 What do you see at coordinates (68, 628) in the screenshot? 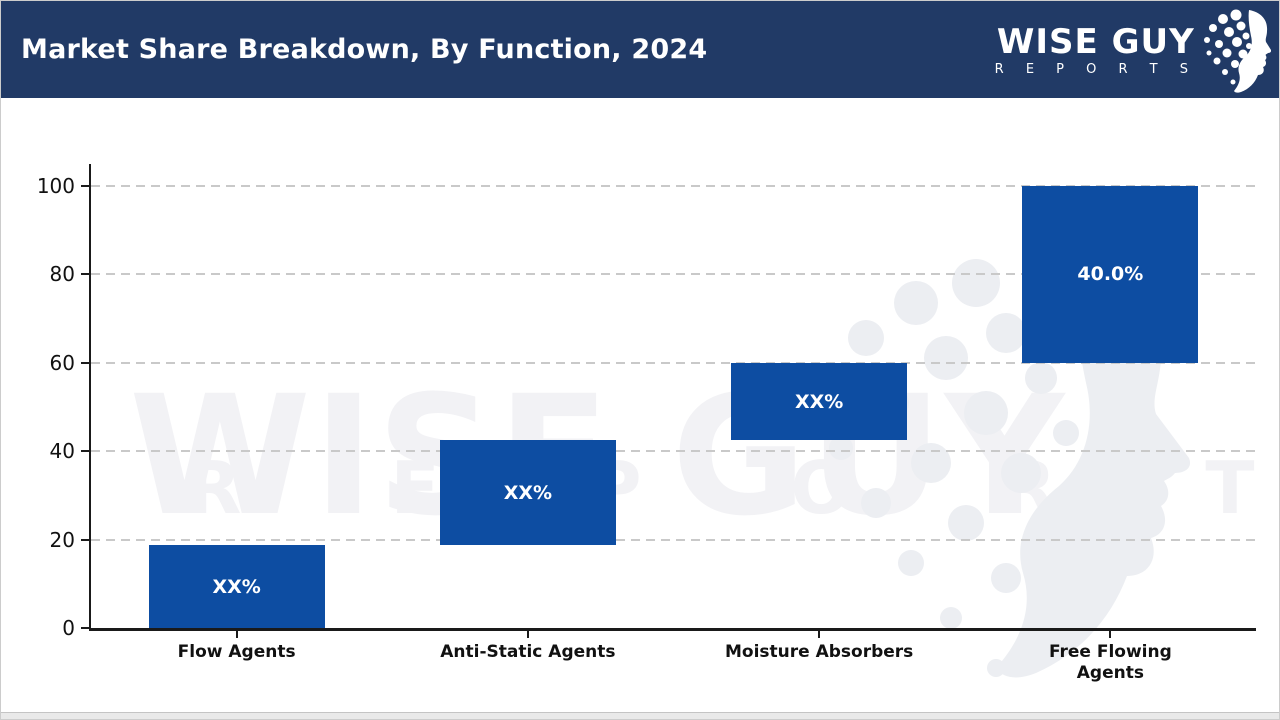
I see `y-tick-label: 0` at bounding box center [68, 628].